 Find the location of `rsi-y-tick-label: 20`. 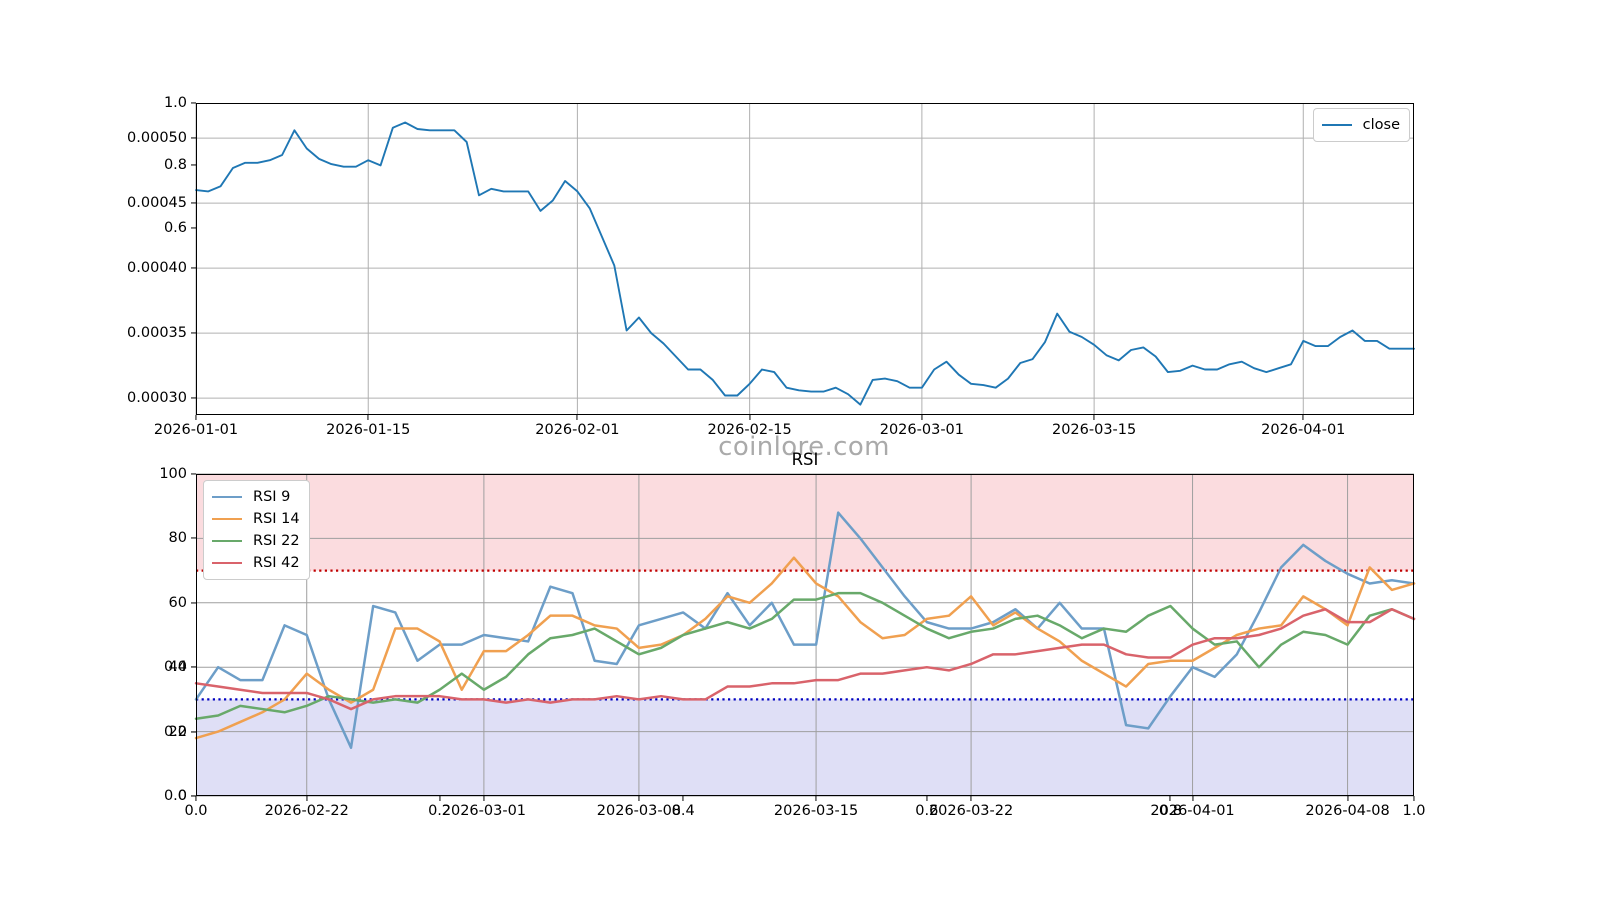

rsi-y-tick-label: 20 is located at coordinates (177, 731).